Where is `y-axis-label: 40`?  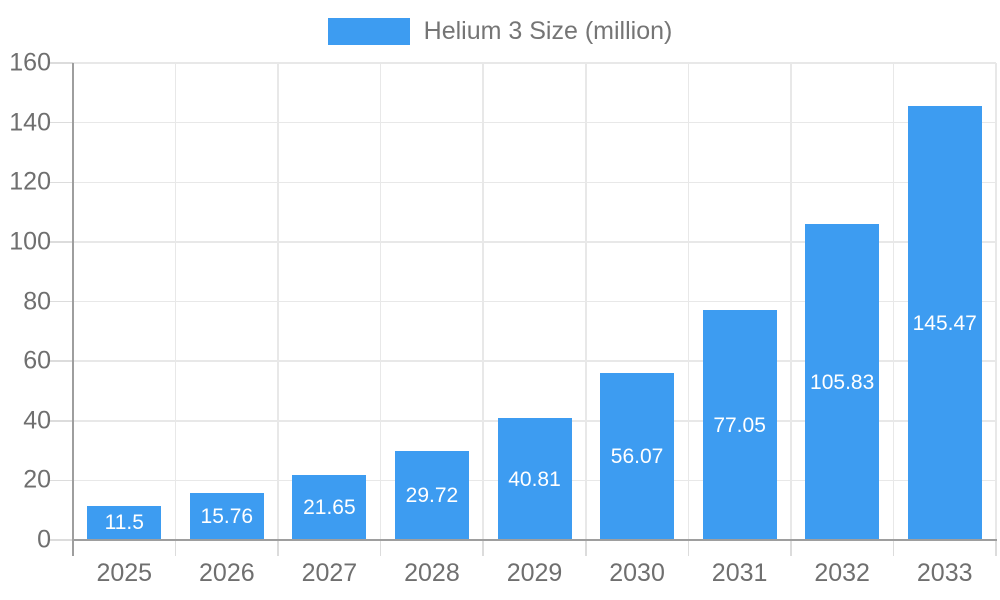 y-axis-label: 40 is located at coordinates (37, 420).